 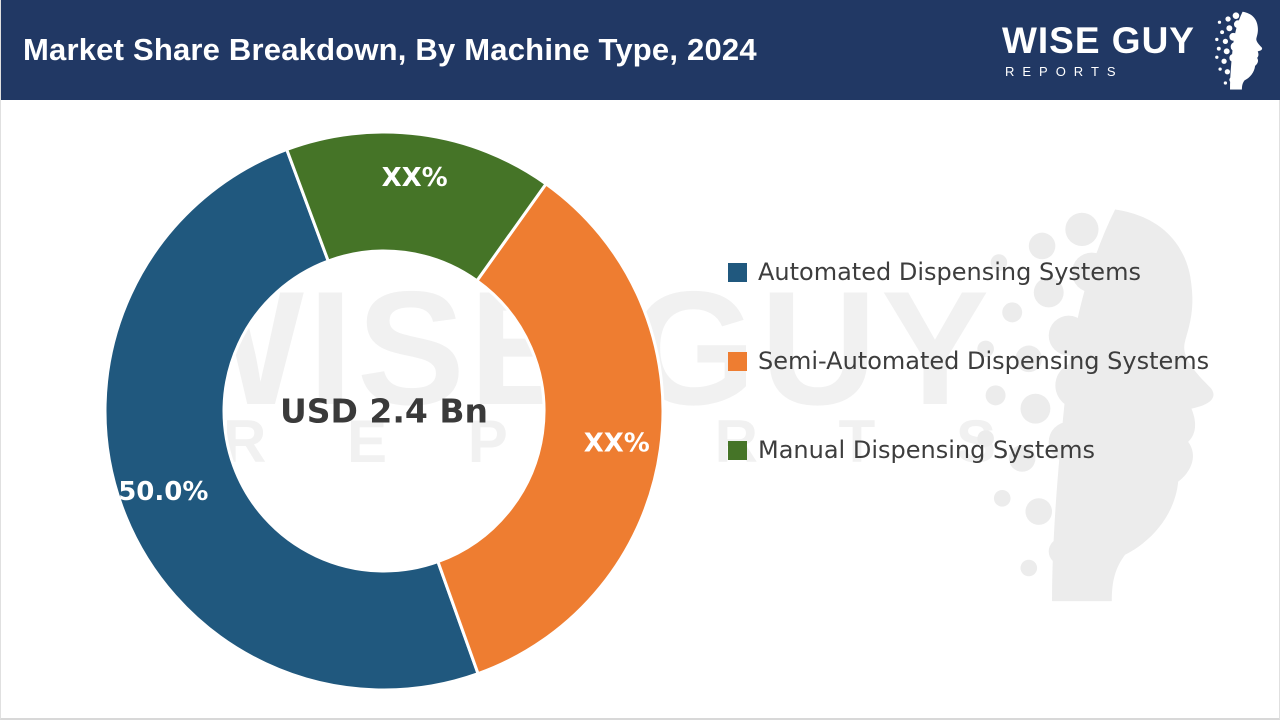 I want to click on legend-item: Automated Dispensing Systems, so click(x=968, y=272).